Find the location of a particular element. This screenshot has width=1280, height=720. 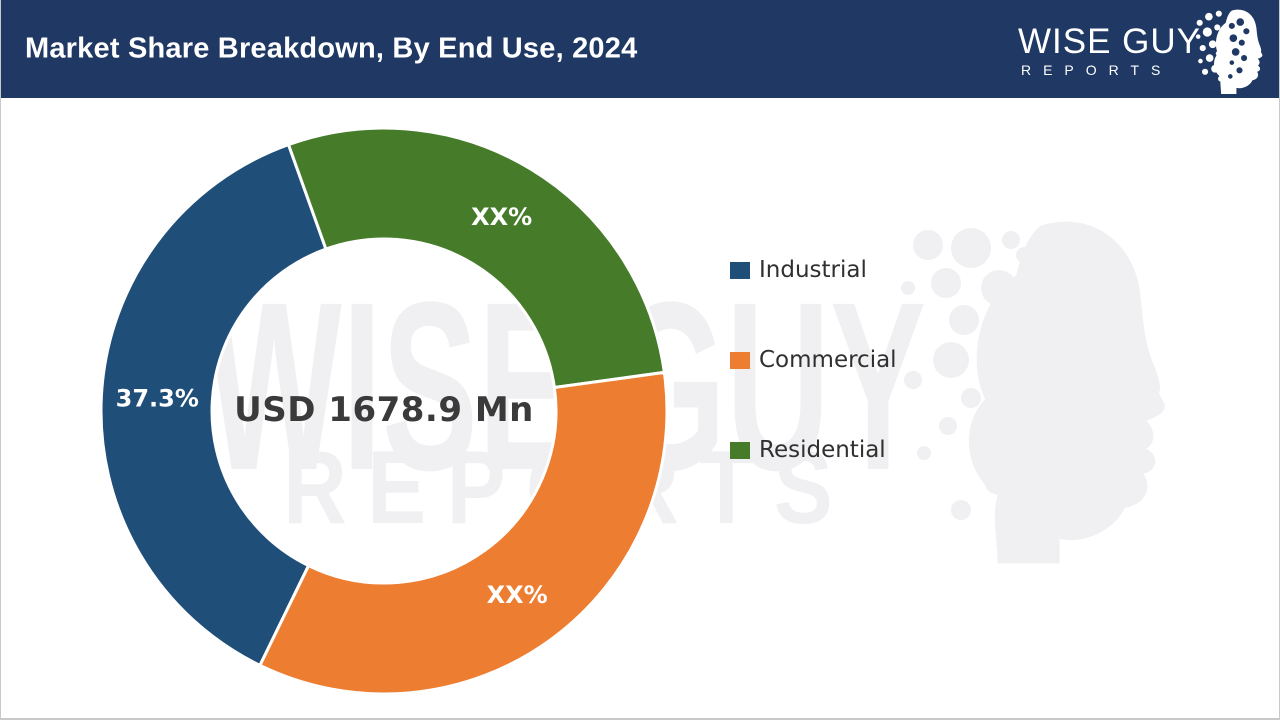

legend-item-industrial: Industrial is located at coordinates (813, 270).